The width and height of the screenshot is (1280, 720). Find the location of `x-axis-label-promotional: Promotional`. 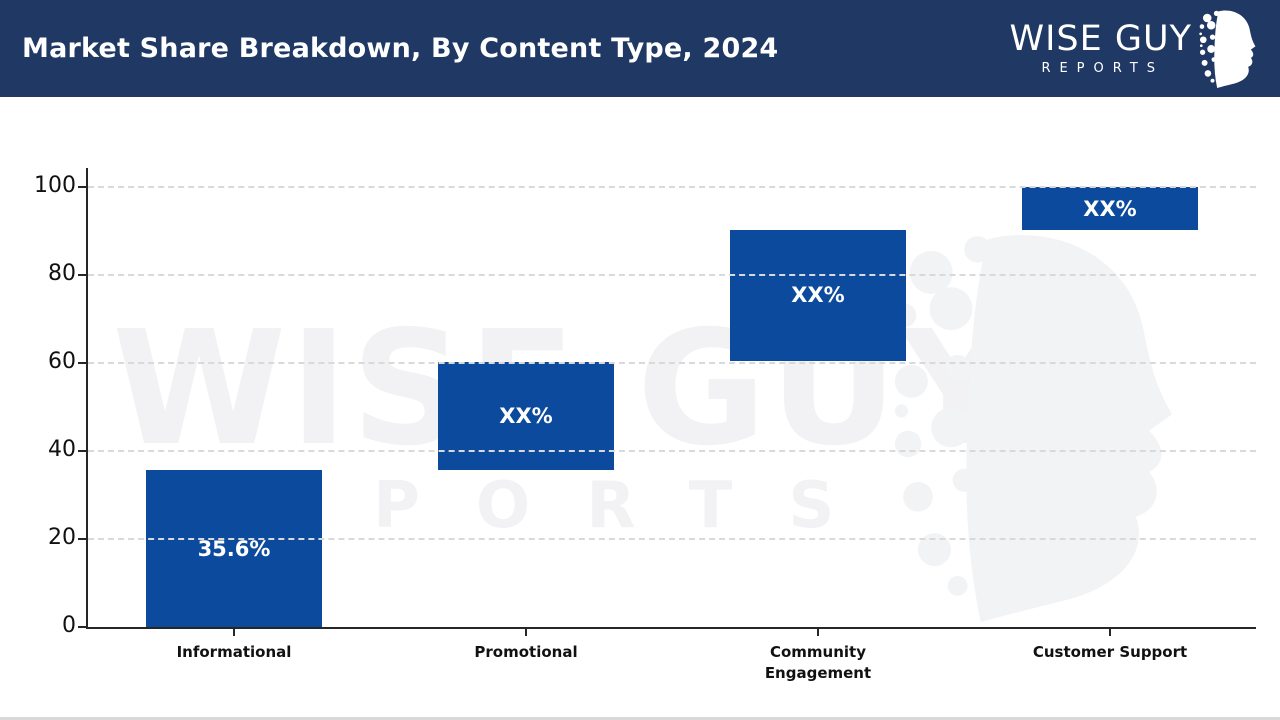

x-axis-label-promotional: Promotional is located at coordinates (526, 652).